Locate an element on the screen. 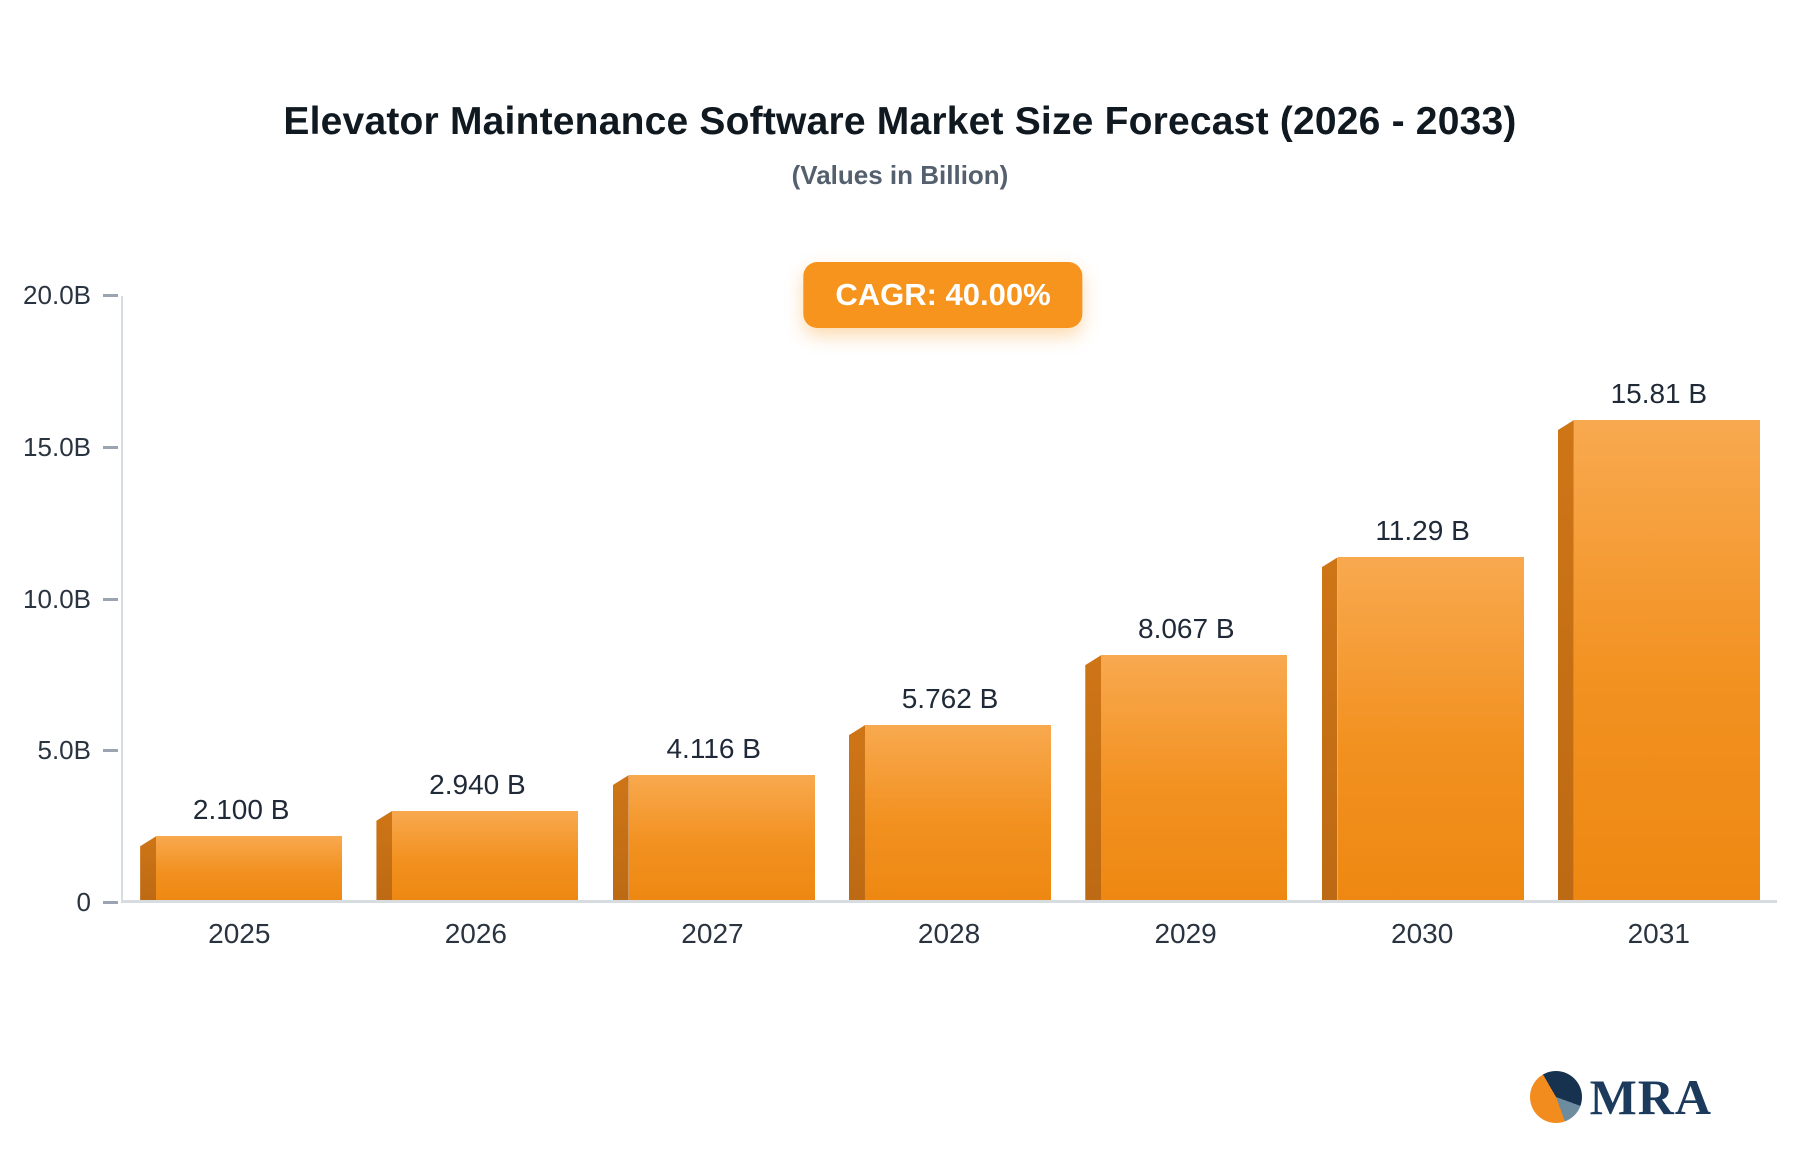 The image size is (1800, 1156). y-tick: 0 is located at coordinates (59, 902).